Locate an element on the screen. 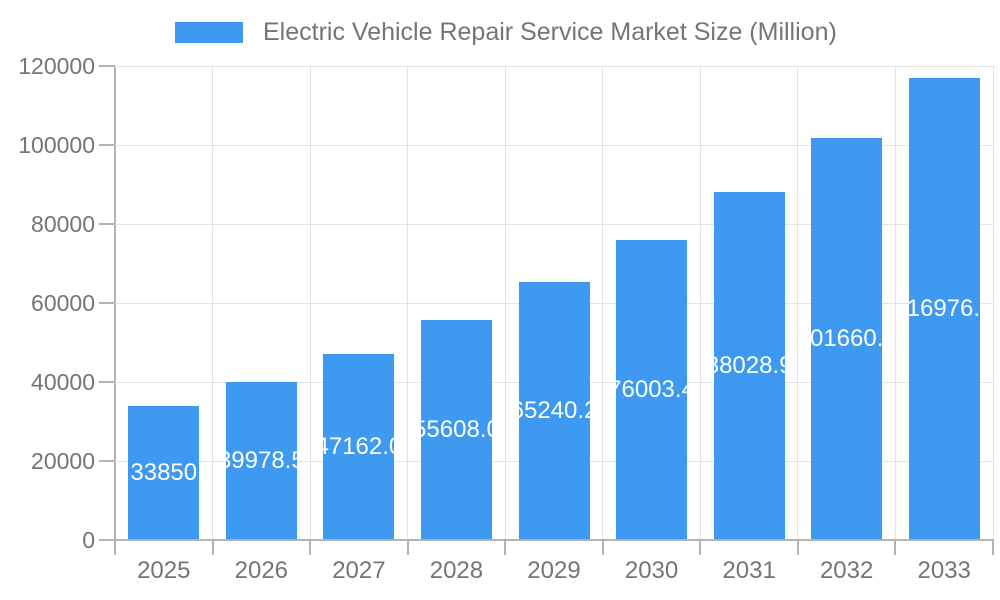 The height and width of the screenshot is (600, 1000). bar-value-label: 65240.2 is located at coordinates (554, 411).